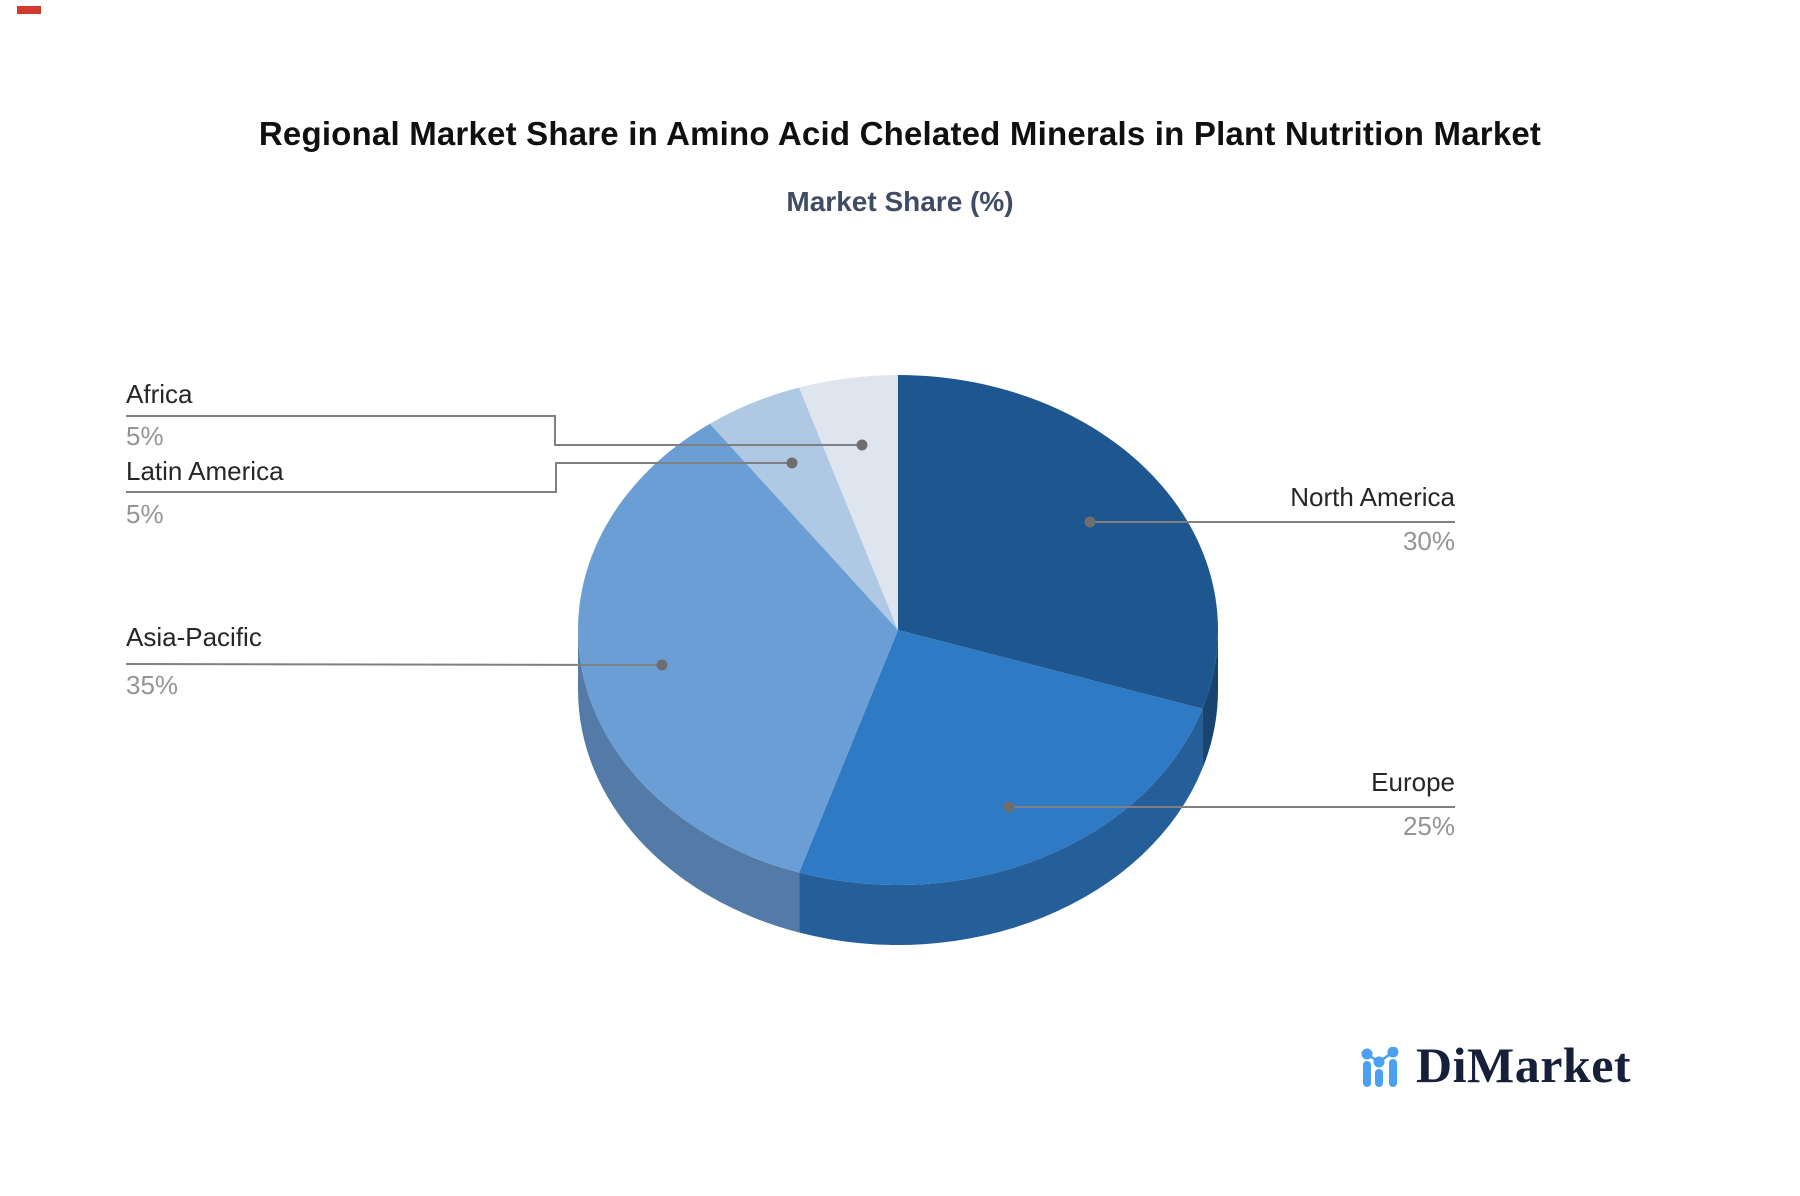 The width and height of the screenshot is (1800, 1196). What do you see at coordinates (1380, 1067) in the screenshot?
I see `dimarket-logo-icon` at bounding box center [1380, 1067].